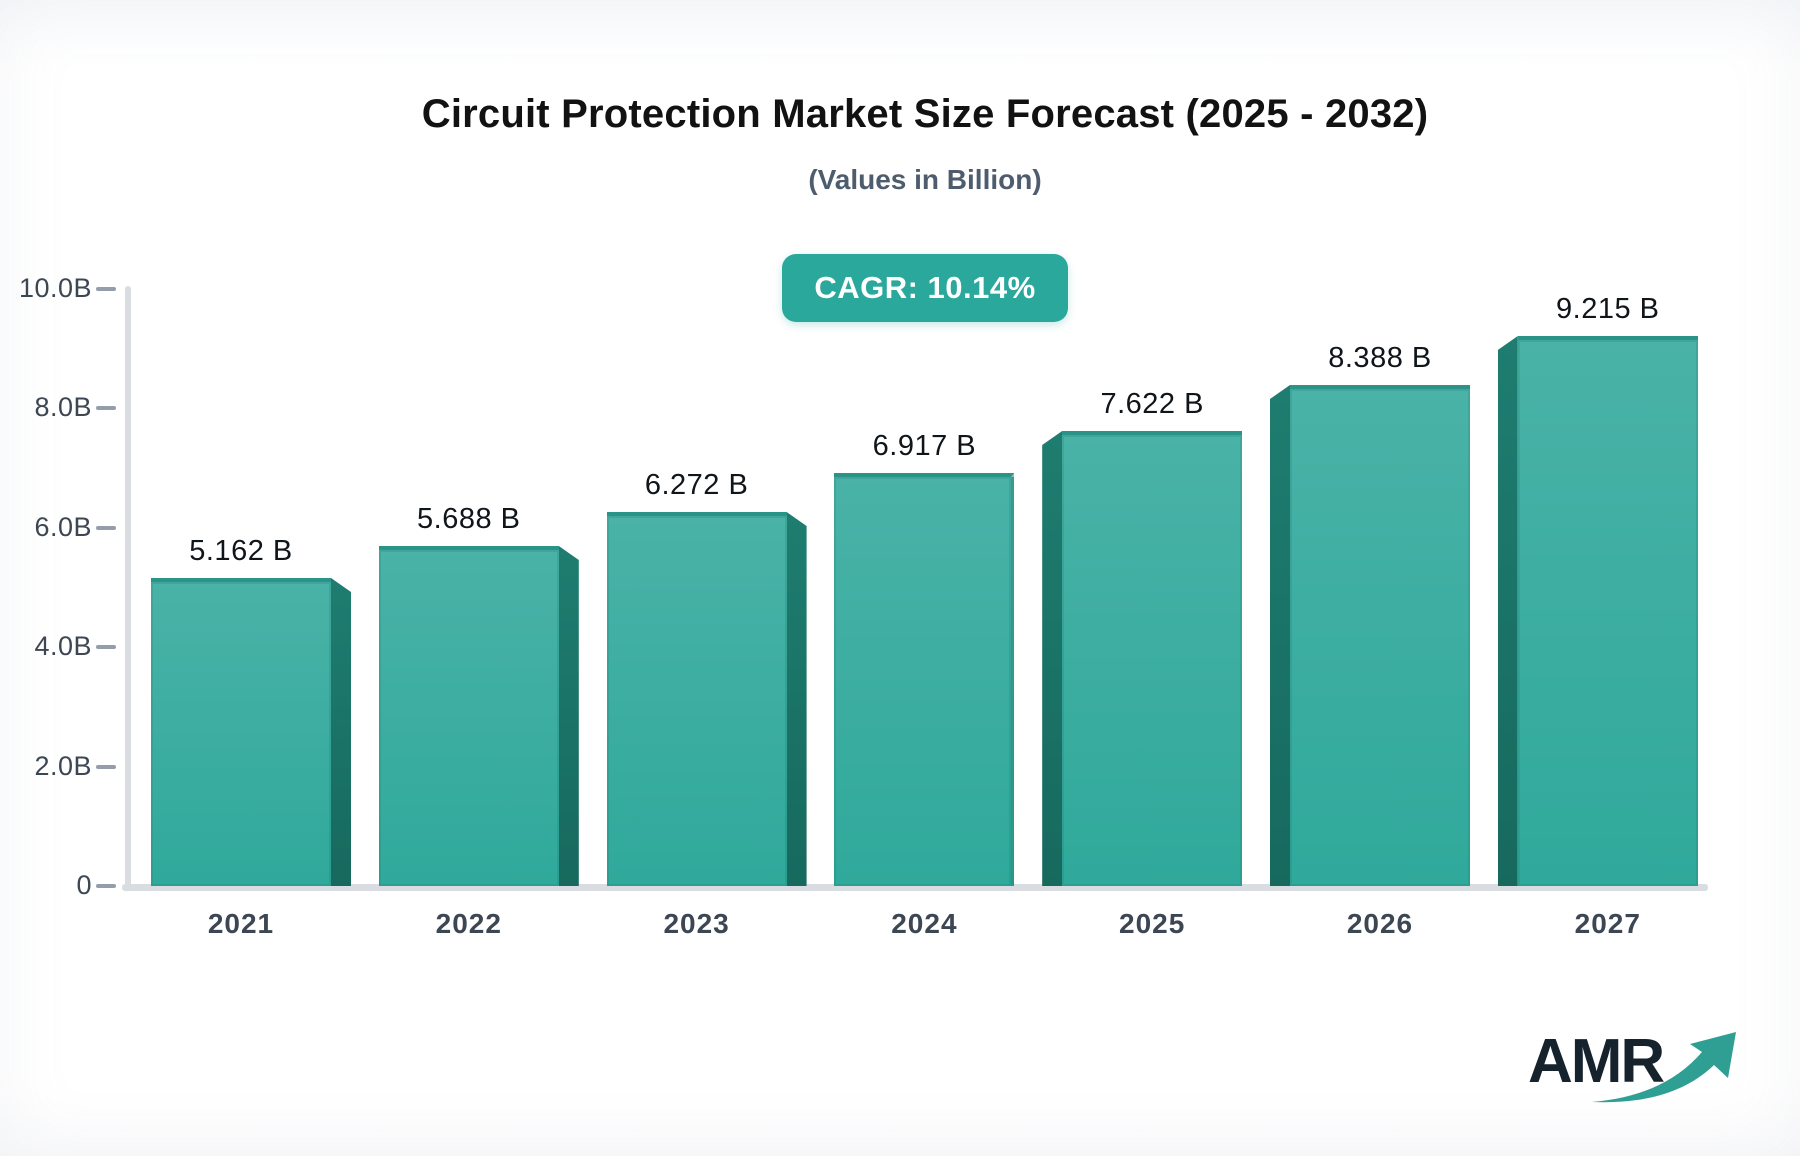 The image size is (1800, 1156). I want to click on page-subtitle: (Values in Billion), so click(925, 179).